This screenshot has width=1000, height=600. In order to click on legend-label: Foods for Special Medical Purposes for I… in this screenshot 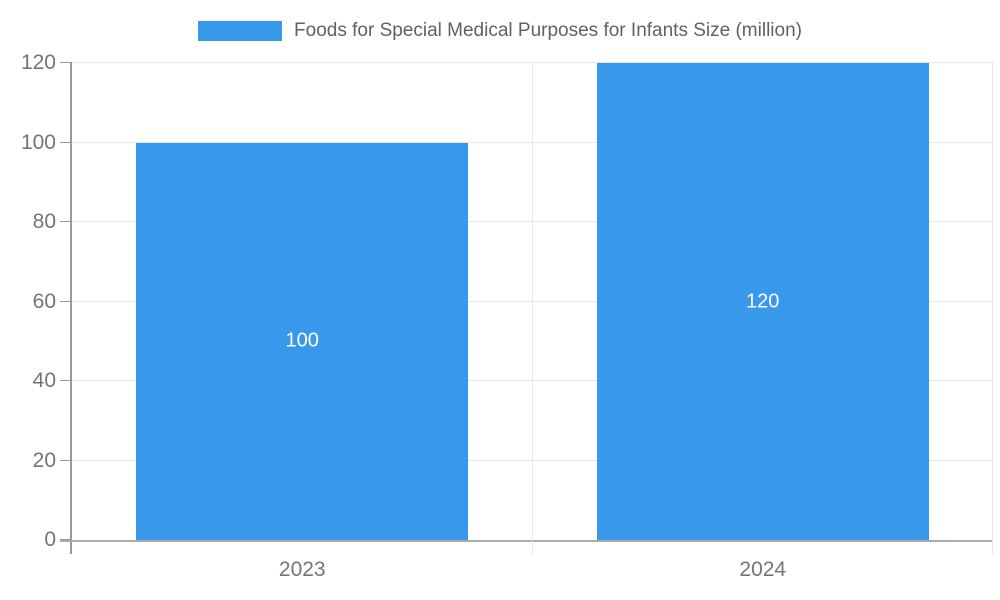, I will do `click(548, 30)`.